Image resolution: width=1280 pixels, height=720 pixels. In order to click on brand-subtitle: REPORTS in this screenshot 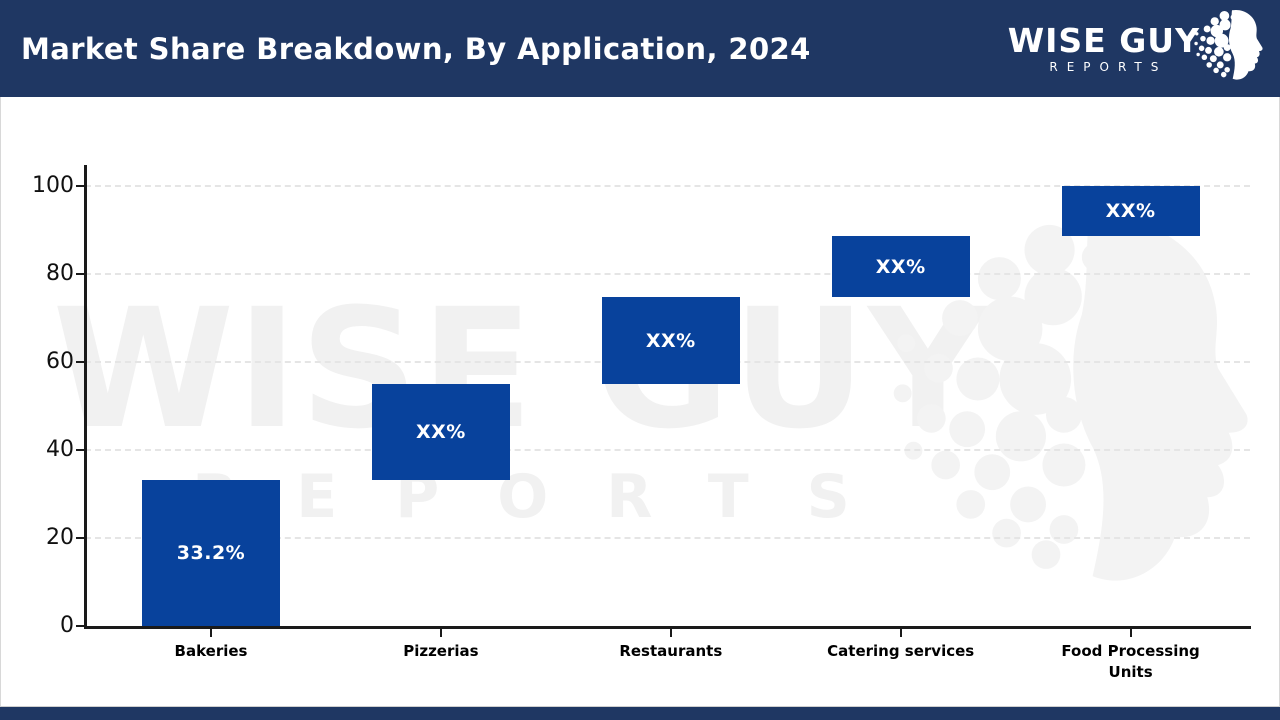, I will do `click(1108, 66)`.